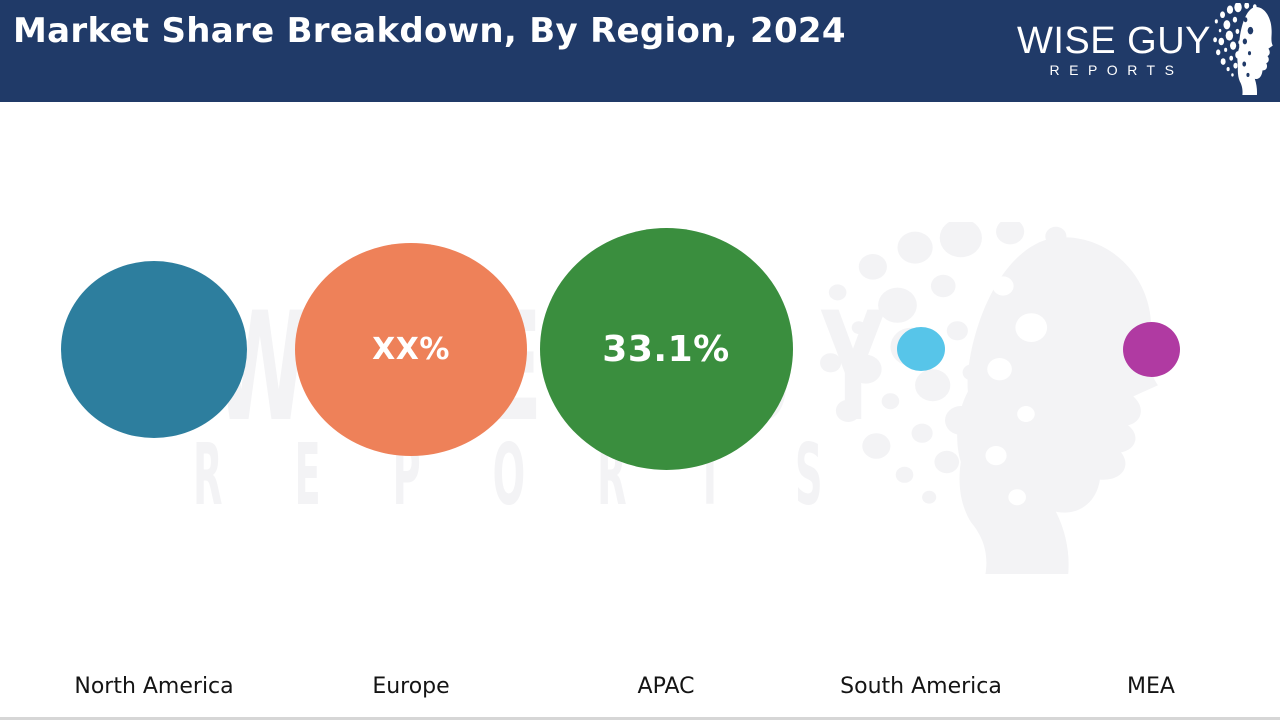 The width and height of the screenshot is (1280, 720). Describe the element at coordinates (921, 686) in the screenshot. I see `axis-label-south-america: South America` at that location.